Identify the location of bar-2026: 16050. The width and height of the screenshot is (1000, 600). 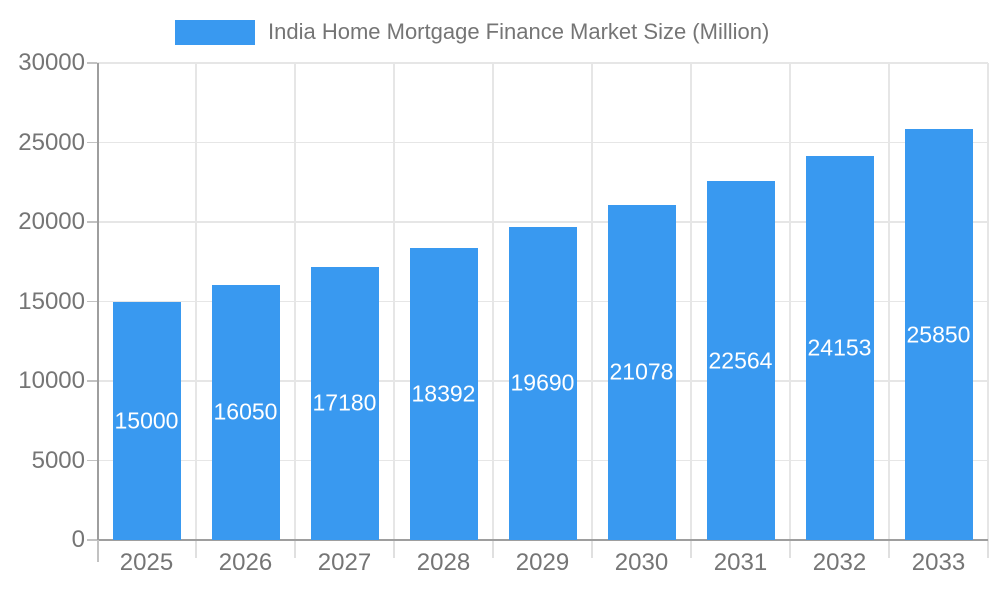
(245, 412).